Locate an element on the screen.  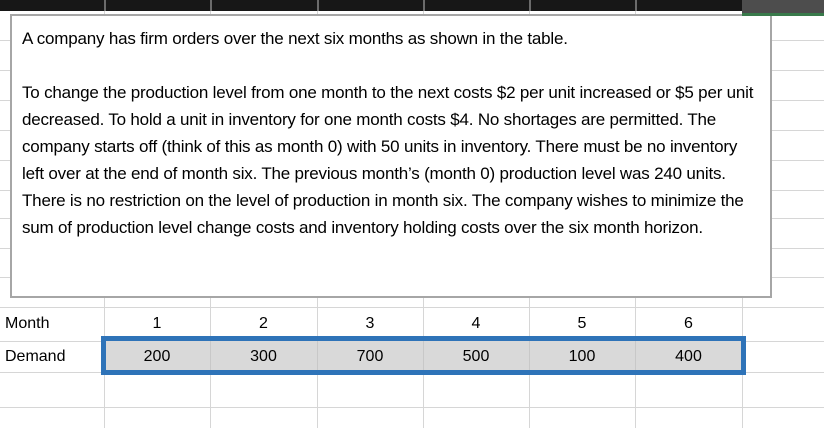
cell-demand-1: 200 is located at coordinates (157, 356).